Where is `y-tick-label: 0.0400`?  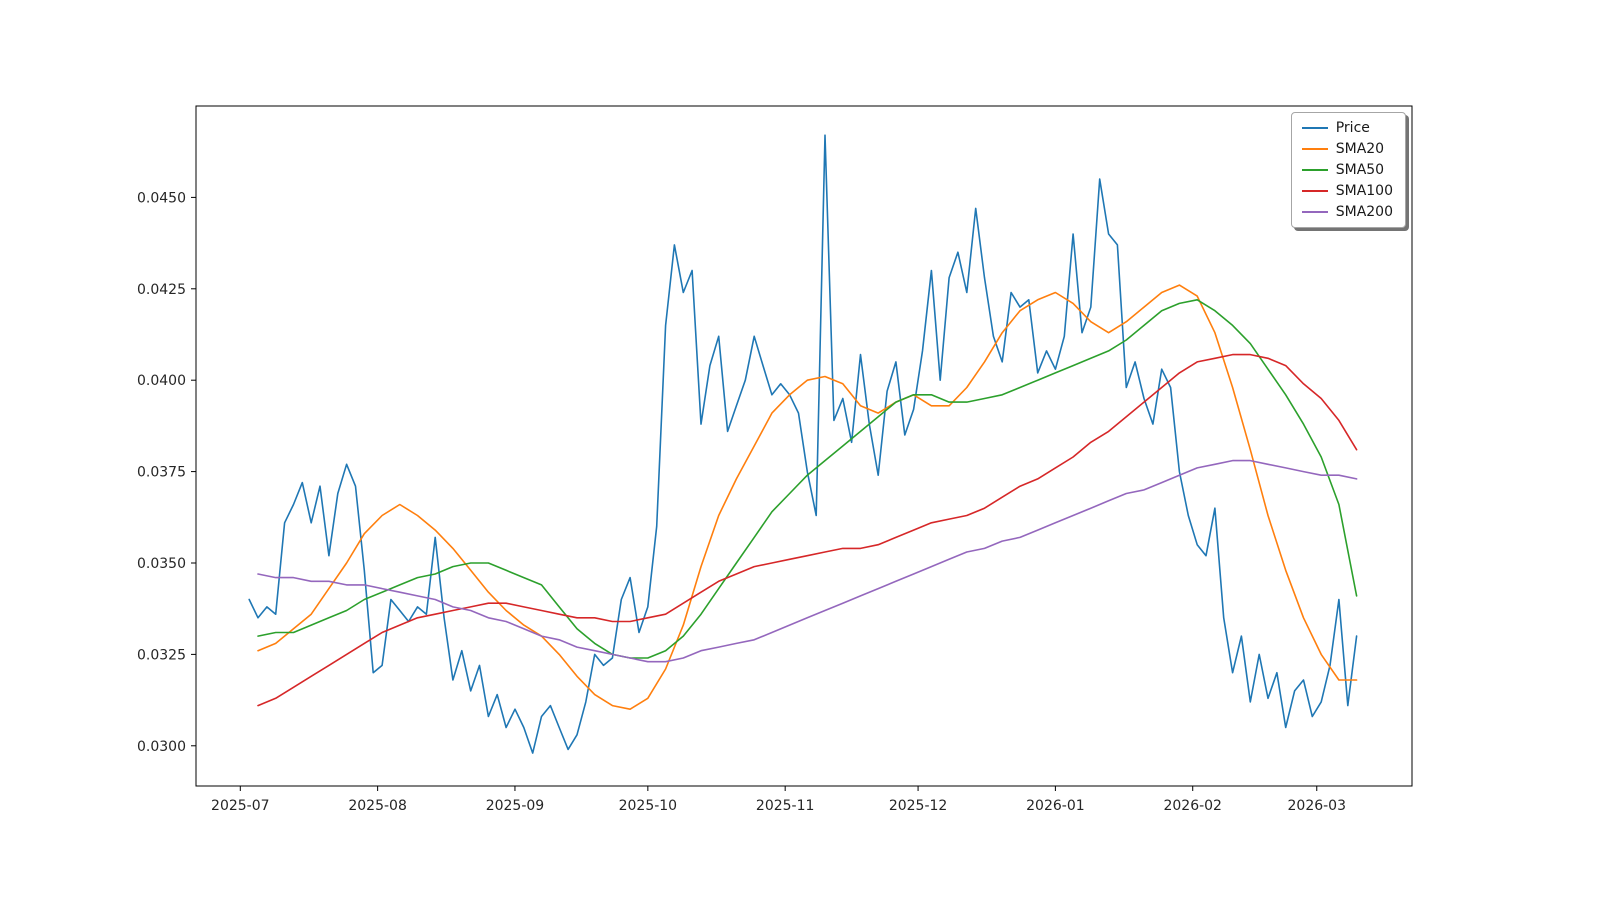 y-tick-label: 0.0400 is located at coordinates (161, 381).